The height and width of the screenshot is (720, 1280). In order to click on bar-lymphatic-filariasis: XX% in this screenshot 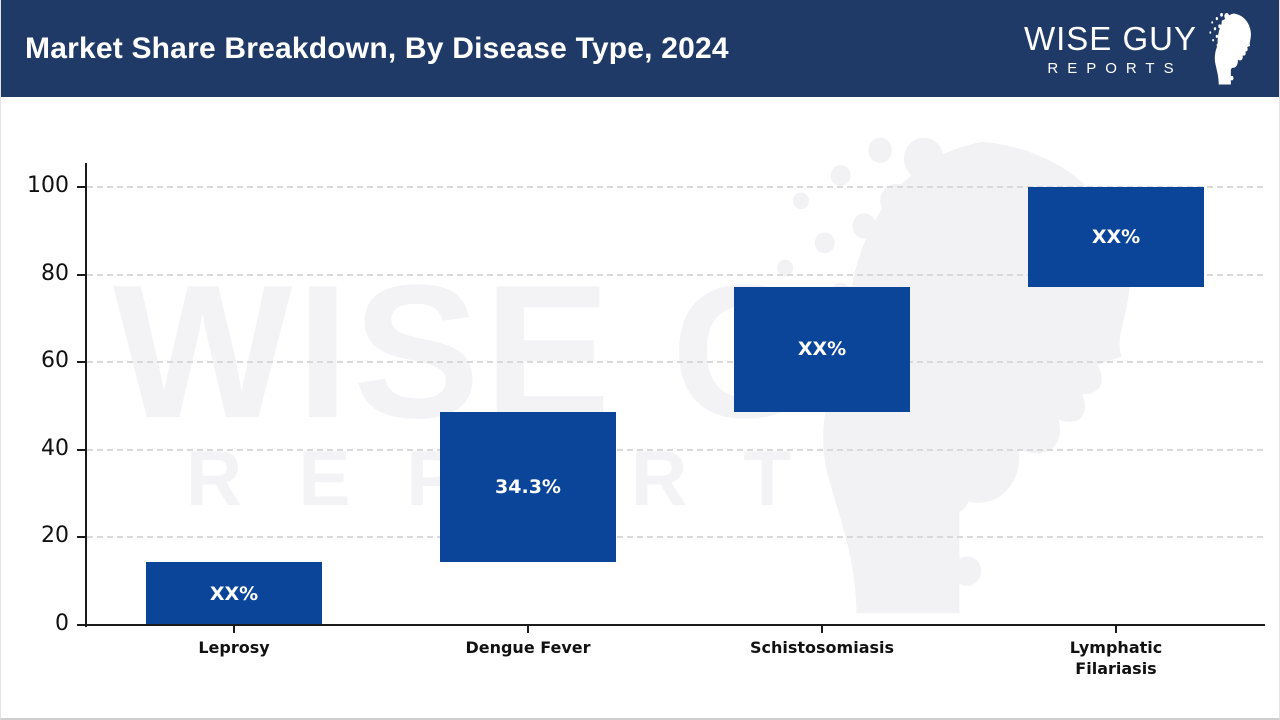, I will do `click(1116, 237)`.